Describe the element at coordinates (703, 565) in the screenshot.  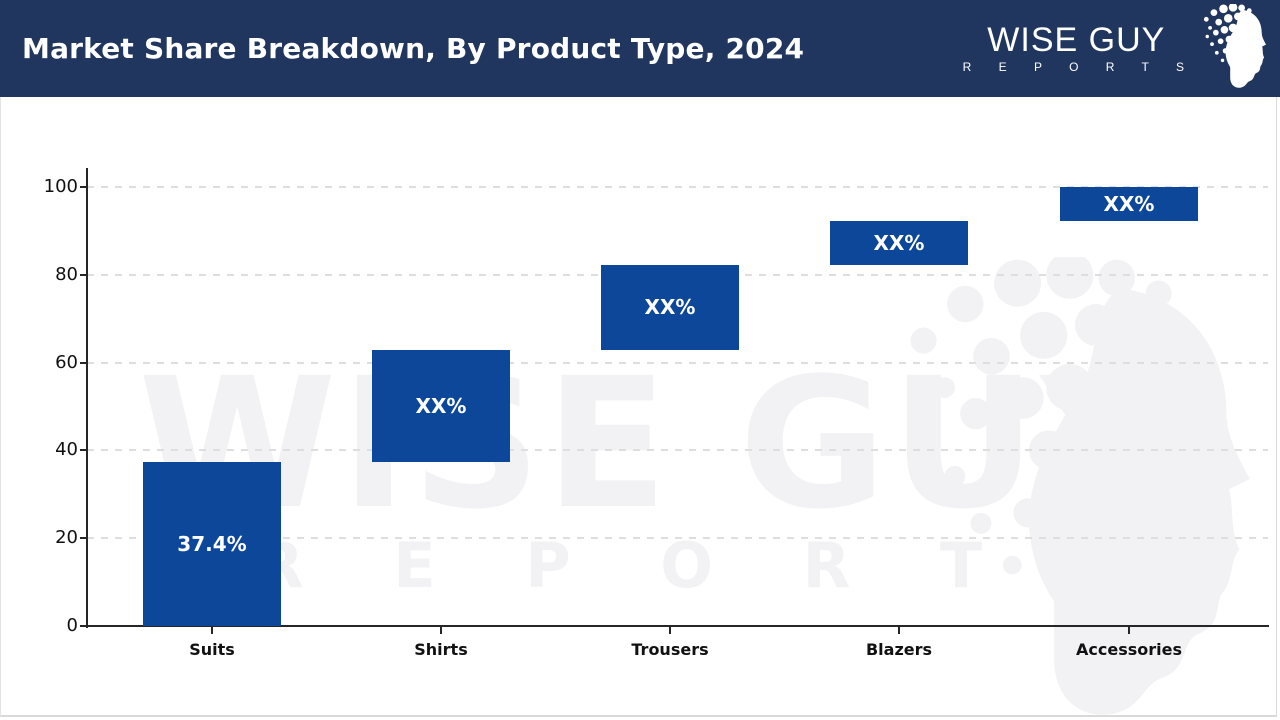
I see `watermark-subtext: R E P O R T S` at that location.